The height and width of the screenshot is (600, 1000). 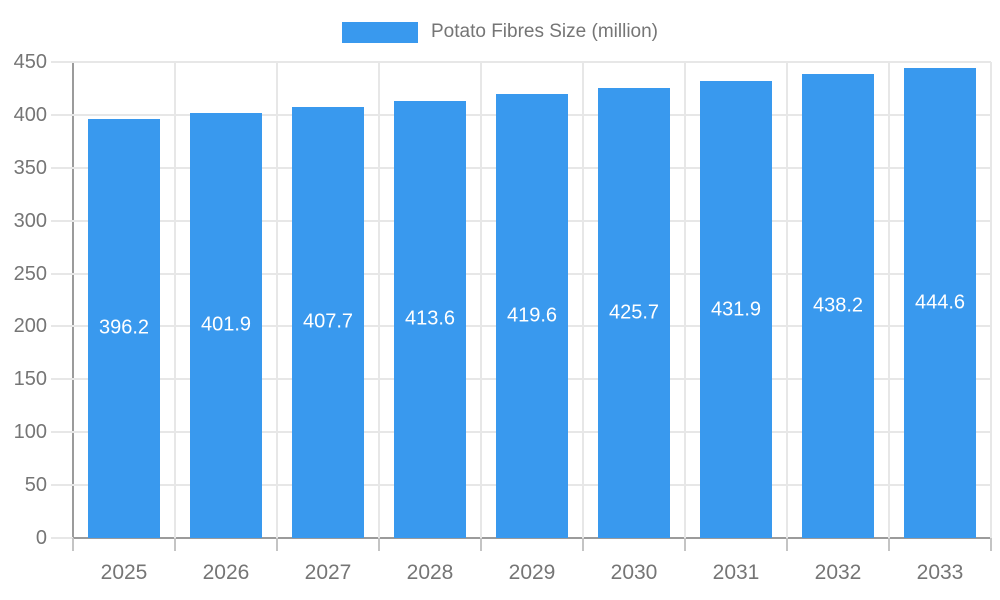 What do you see at coordinates (532, 62) in the screenshot?
I see `gridline-horizontal` at bounding box center [532, 62].